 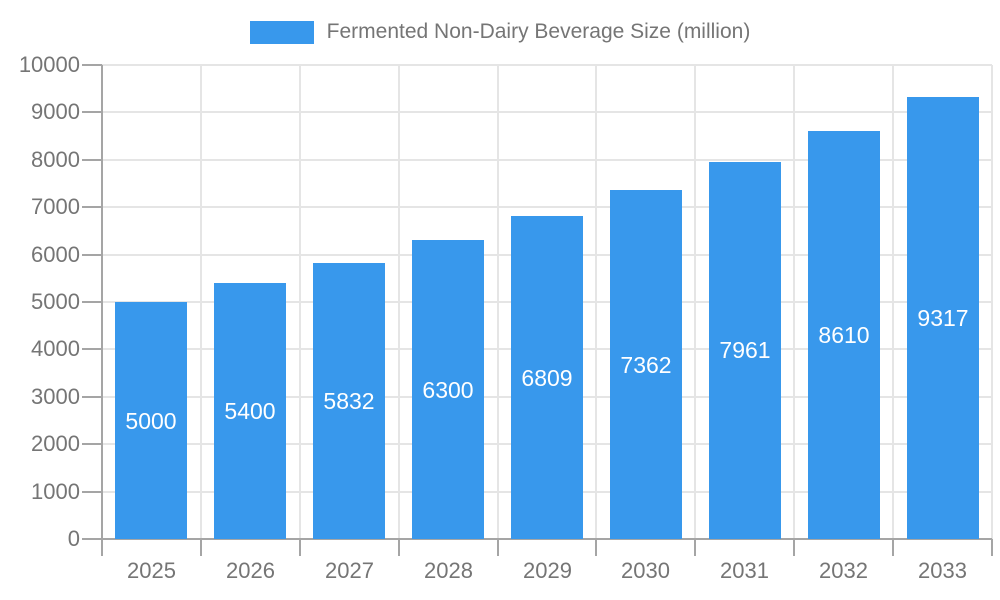 I want to click on x-axis-line, so click(x=547, y=539).